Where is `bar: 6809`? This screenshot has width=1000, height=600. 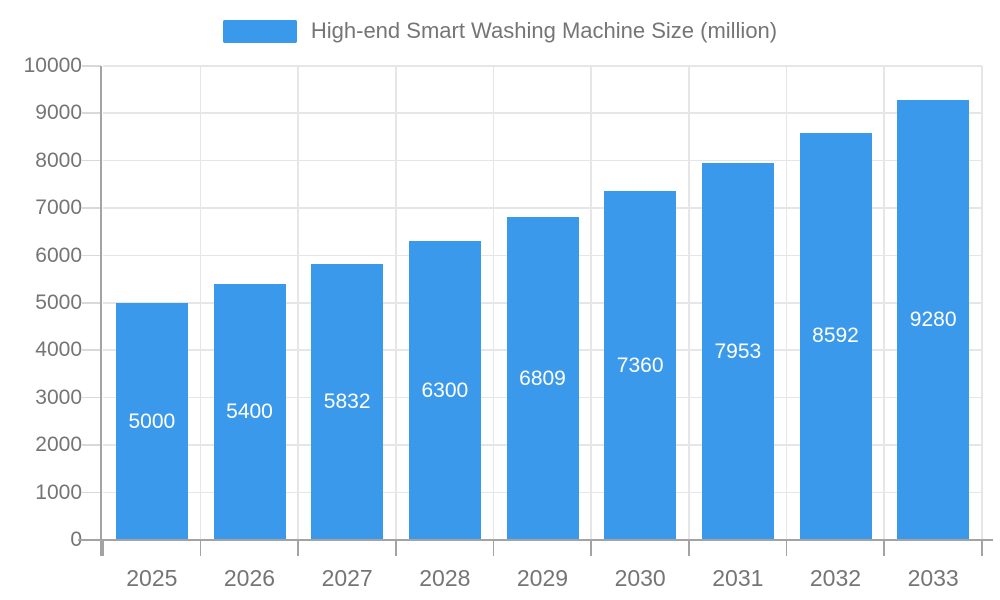 bar: 6809 is located at coordinates (542, 378).